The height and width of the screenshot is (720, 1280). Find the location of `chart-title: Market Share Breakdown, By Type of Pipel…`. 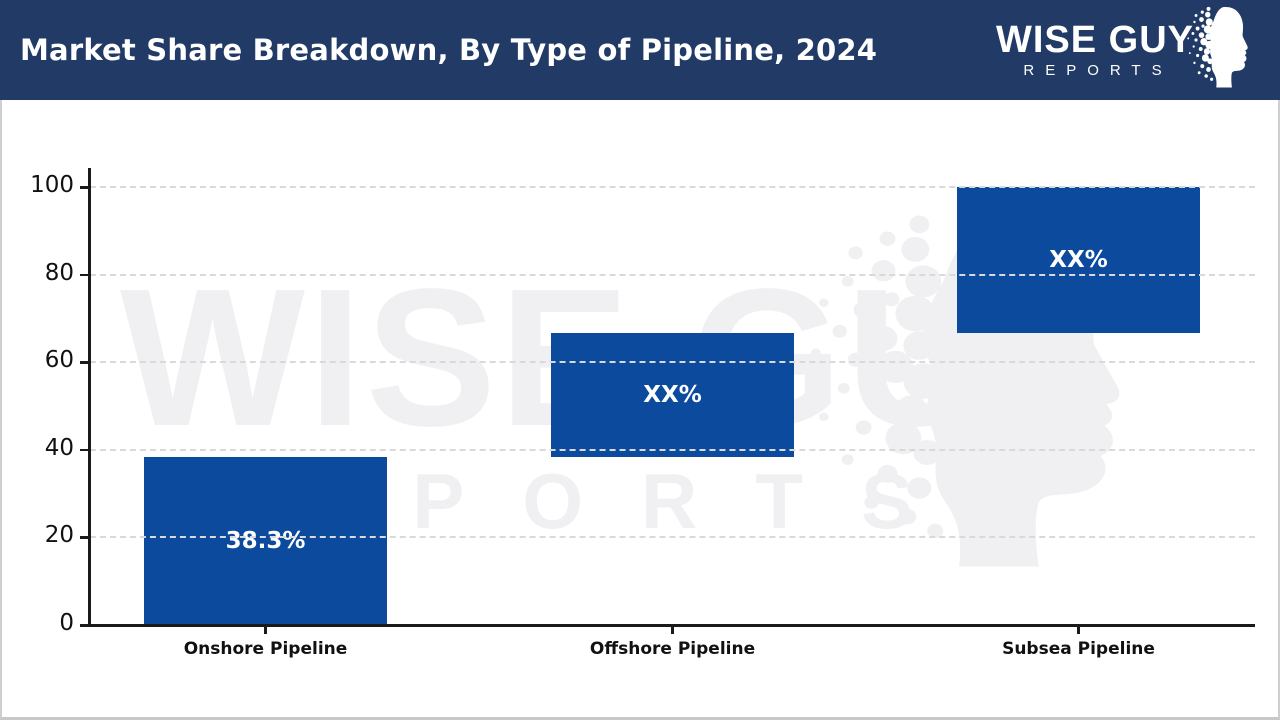

chart-title: Market Share Breakdown, By Type of Pipel… is located at coordinates (449, 50).